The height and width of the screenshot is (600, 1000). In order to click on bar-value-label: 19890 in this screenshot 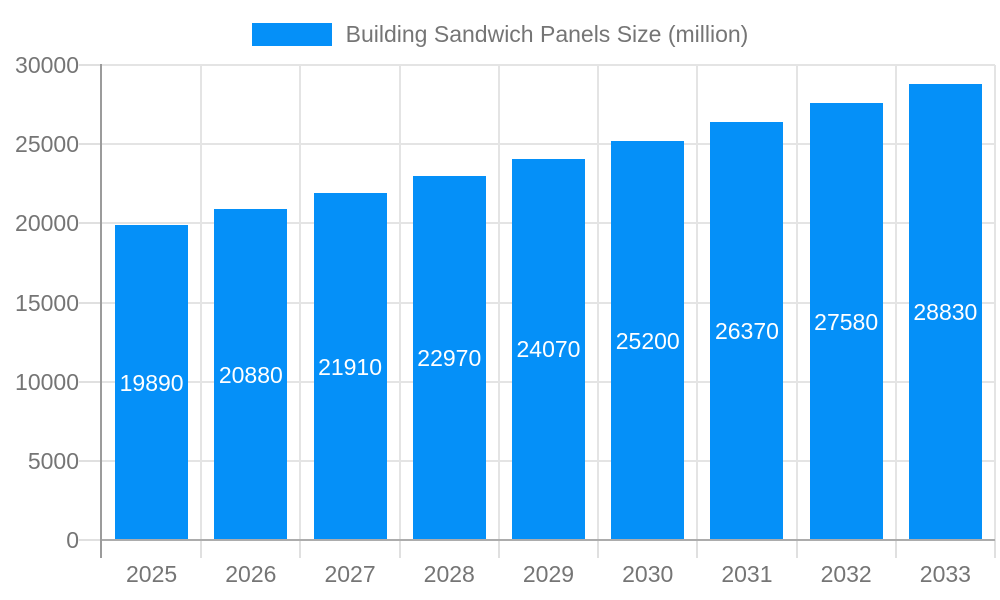, I will do `click(151, 382)`.